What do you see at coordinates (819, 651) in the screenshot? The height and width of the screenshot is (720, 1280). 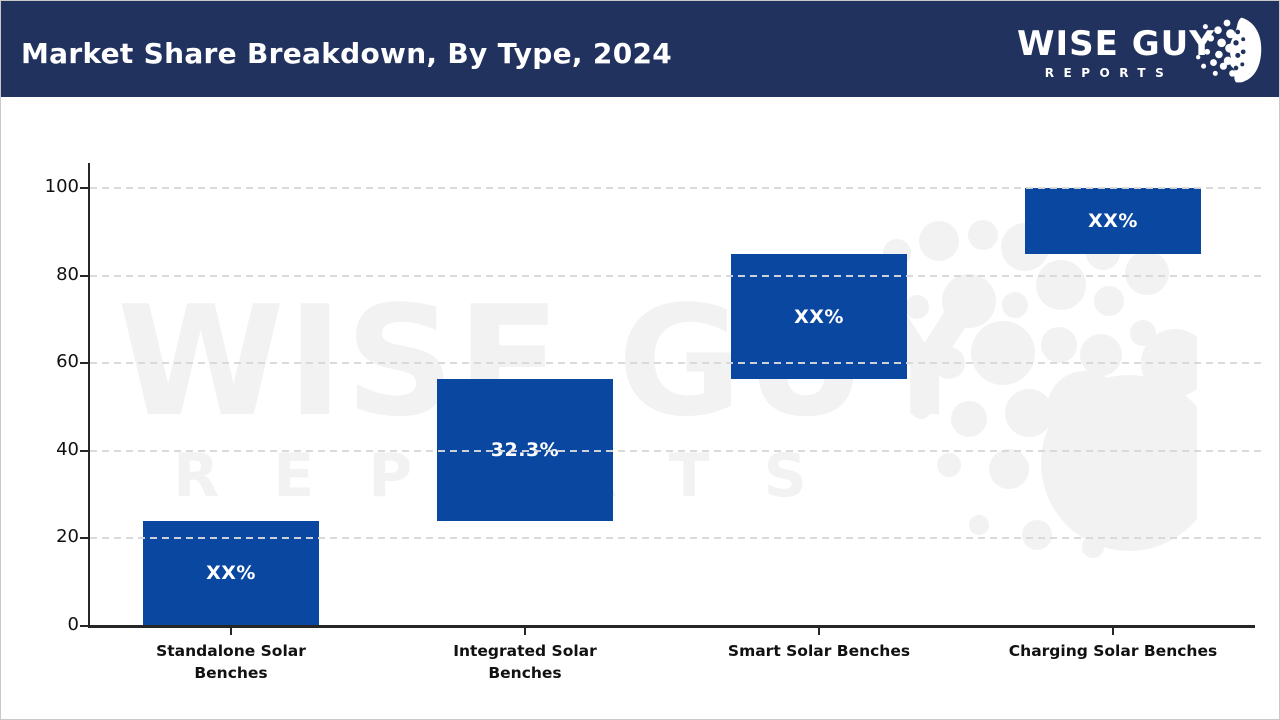 I see `x-axis-category-label: Smart Solar Benches` at bounding box center [819, 651].